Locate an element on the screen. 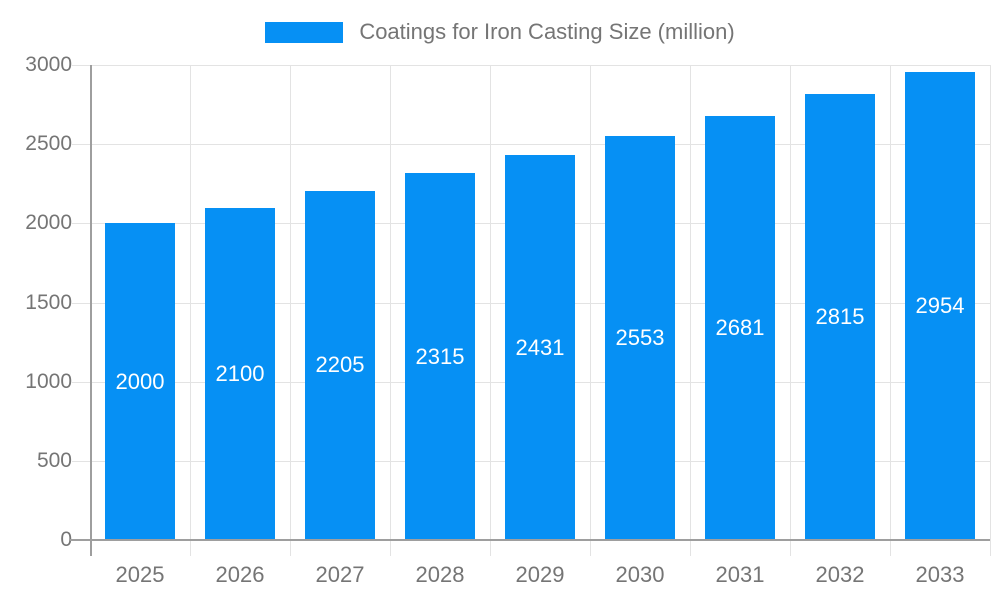  x-tick-label: 2029 is located at coordinates (540, 574).